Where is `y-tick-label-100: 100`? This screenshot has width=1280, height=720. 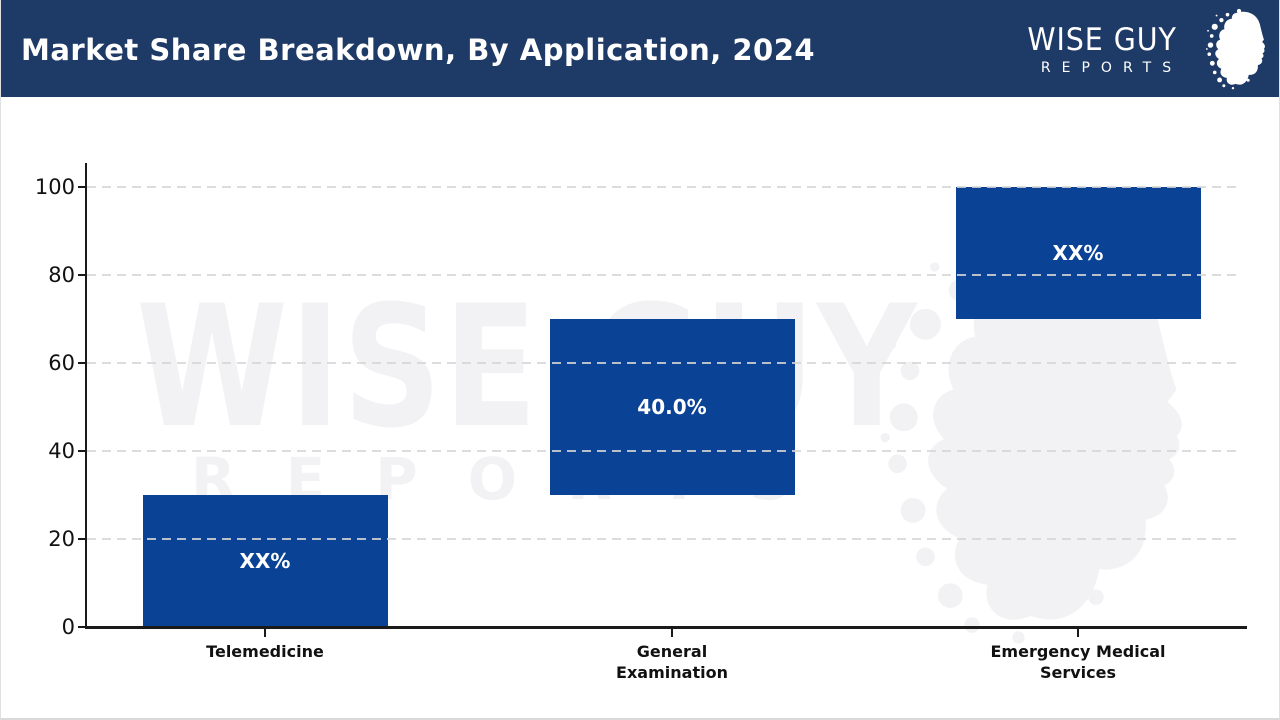
y-tick-label-100: 100 is located at coordinates (54, 187).